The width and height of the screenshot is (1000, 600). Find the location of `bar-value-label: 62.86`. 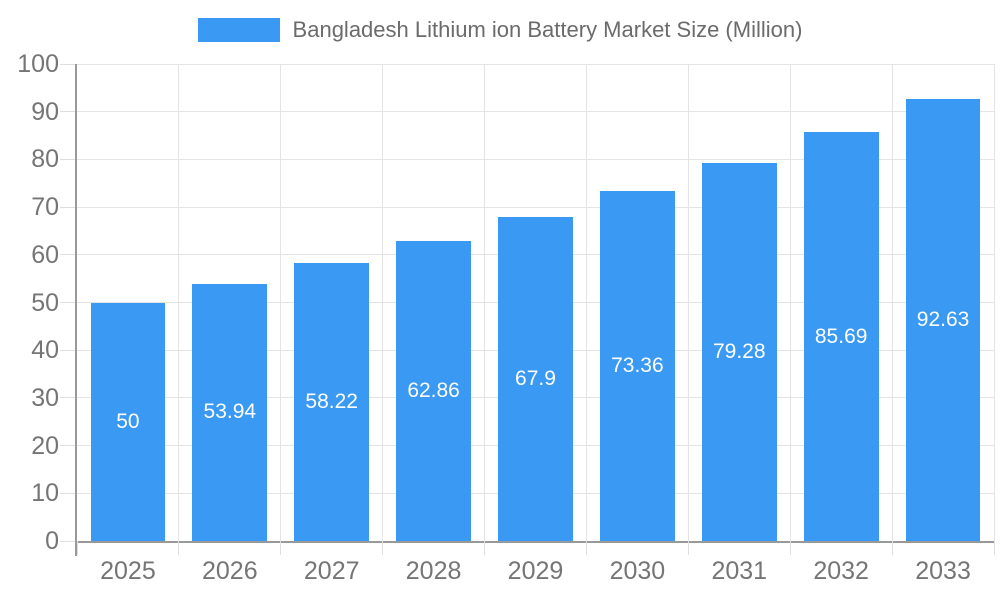

bar-value-label: 62.86 is located at coordinates (433, 391).